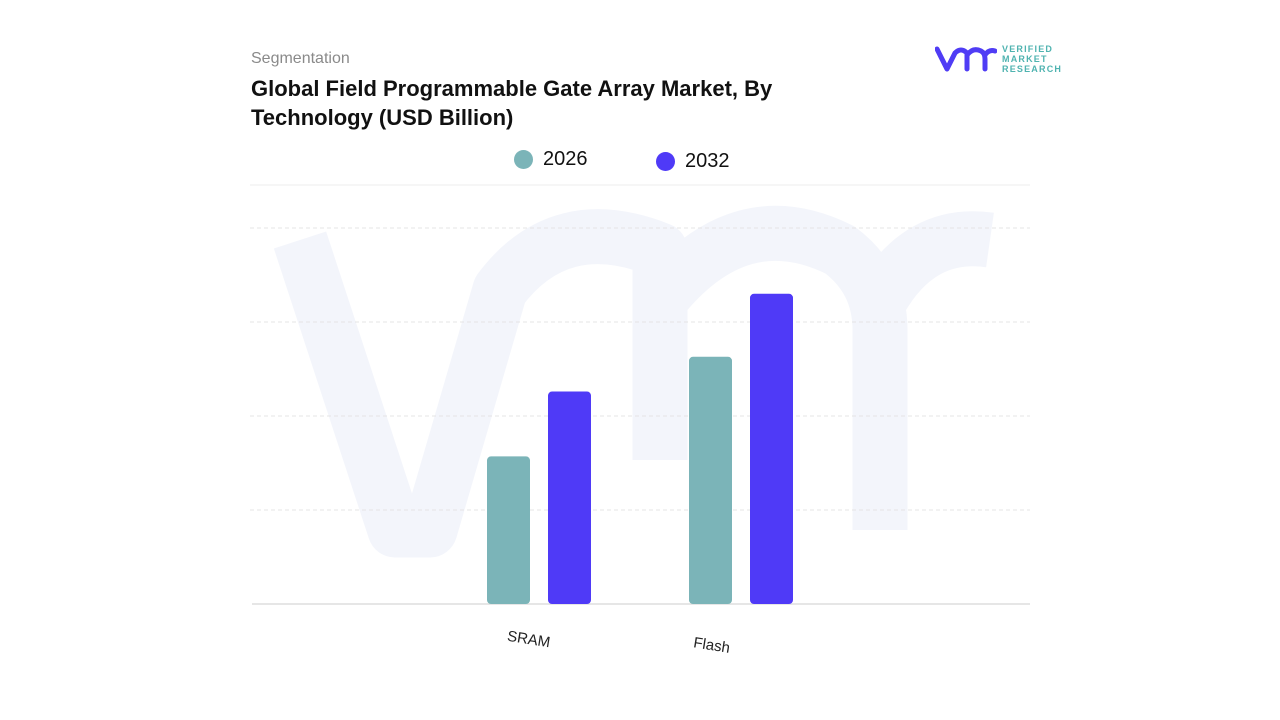 The width and height of the screenshot is (1280, 720). What do you see at coordinates (1028, 49) in the screenshot?
I see `logo-line-1: VERIFIED` at bounding box center [1028, 49].